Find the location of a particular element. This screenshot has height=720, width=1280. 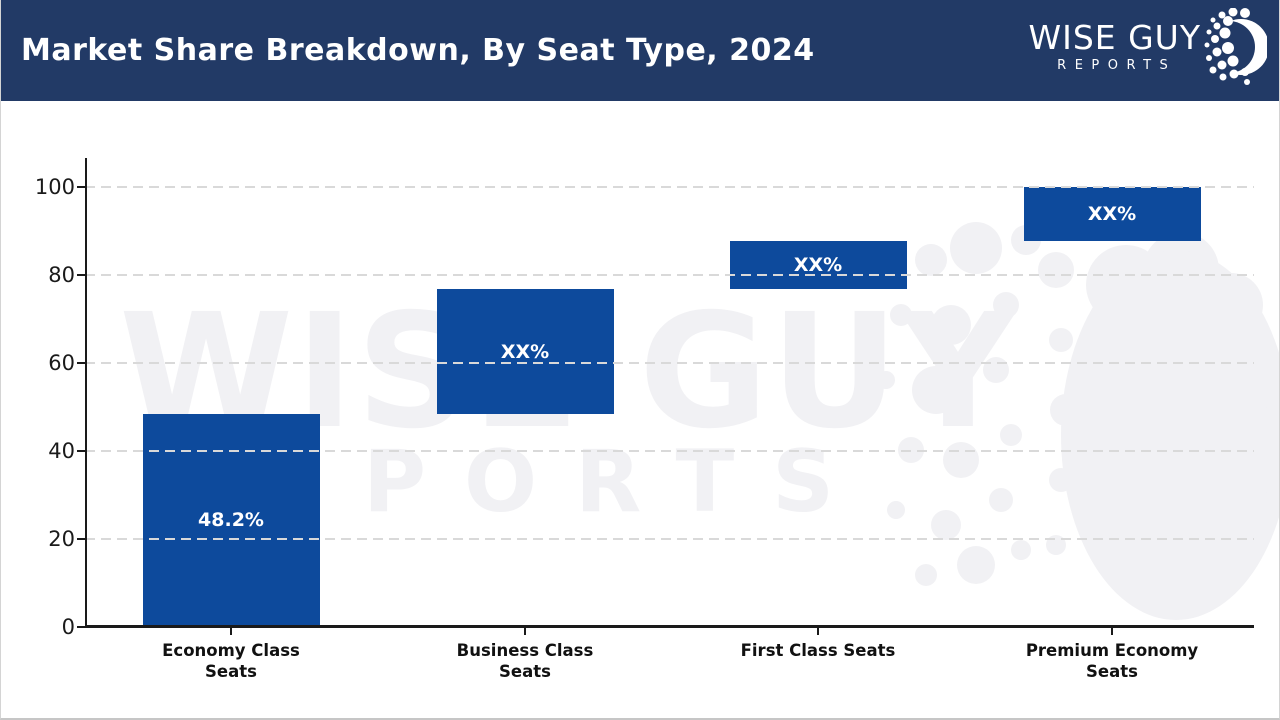

brand-logo-text: WISE GUY REPORTS is located at coordinates (1114, 47).